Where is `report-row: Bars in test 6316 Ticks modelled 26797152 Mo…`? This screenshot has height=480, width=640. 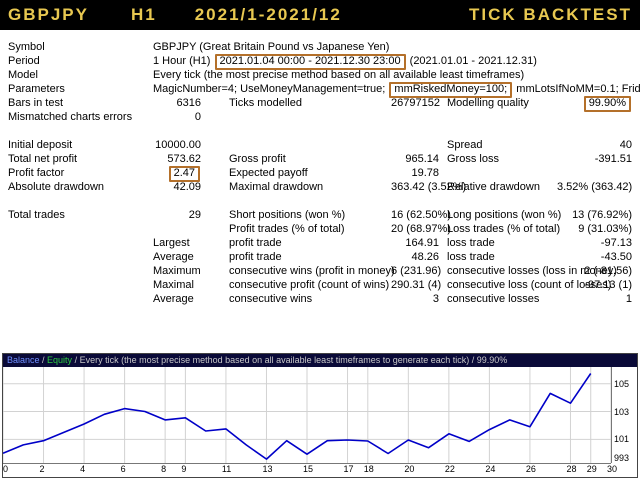 report-row: Bars in test 6316 Ticks modelled 26797152 Mo… is located at coordinates (320, 104).